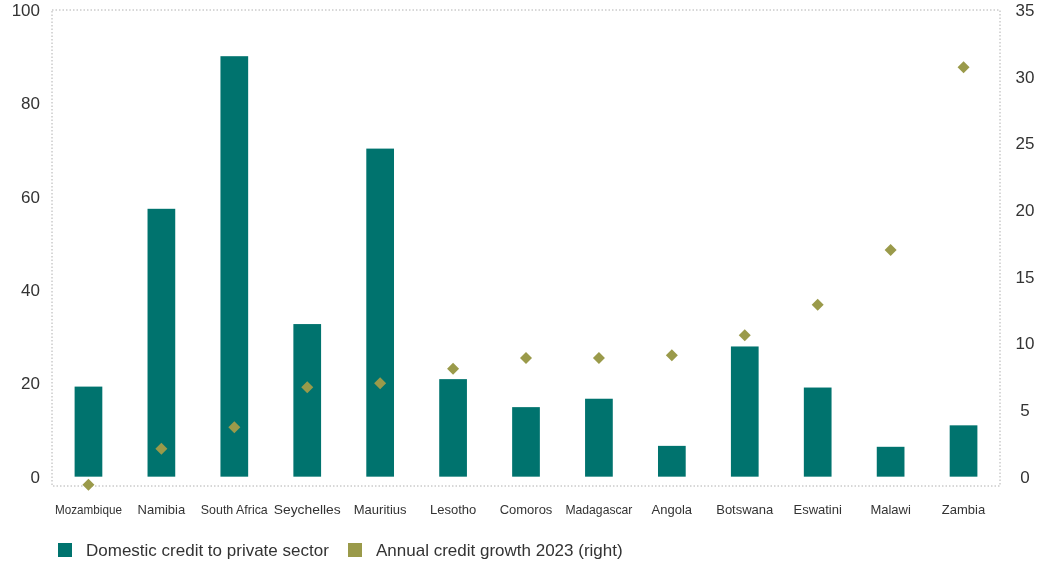  I want to click on y2-tick-label: 35, so click(1025, 10).